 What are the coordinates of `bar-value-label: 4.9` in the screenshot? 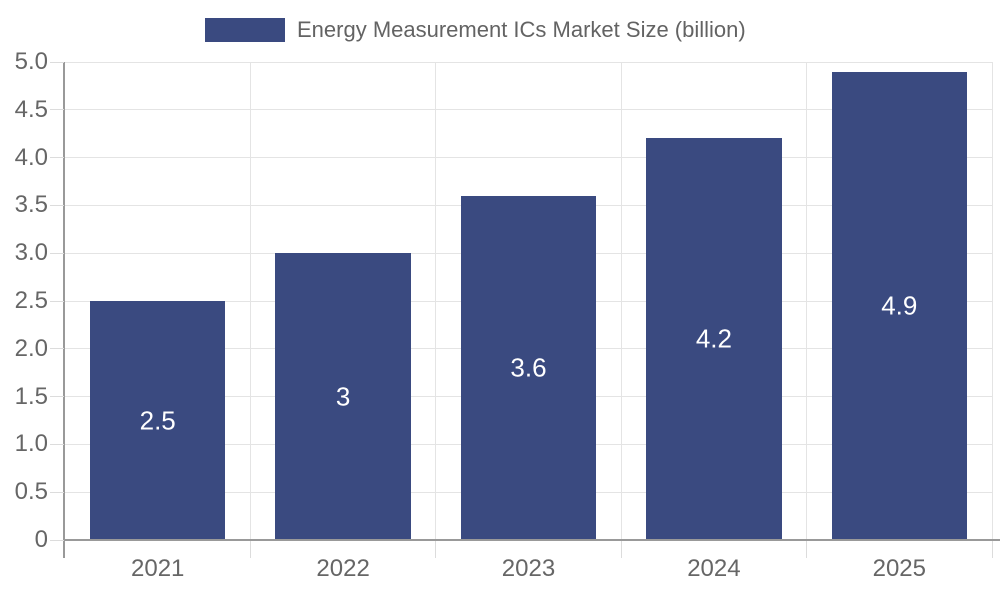 It's located at (899, 305).